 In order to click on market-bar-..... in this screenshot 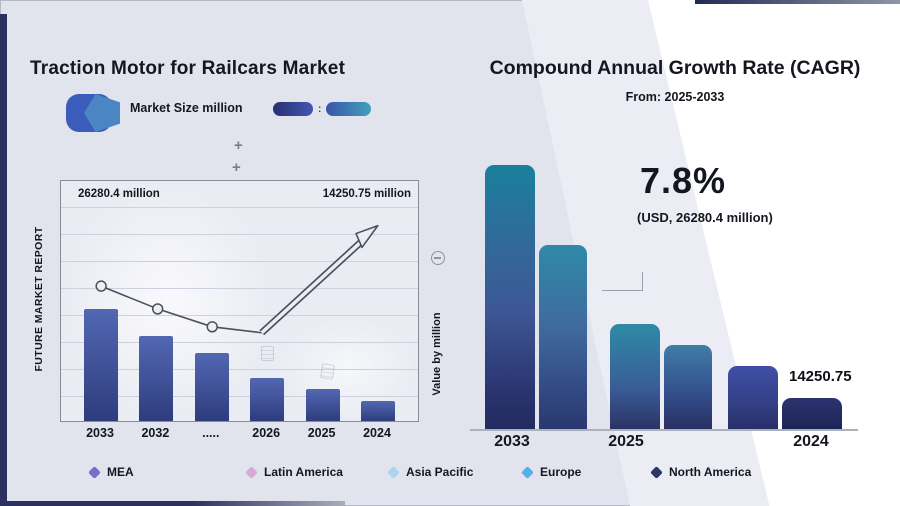, I will do `click(211, 386)`.